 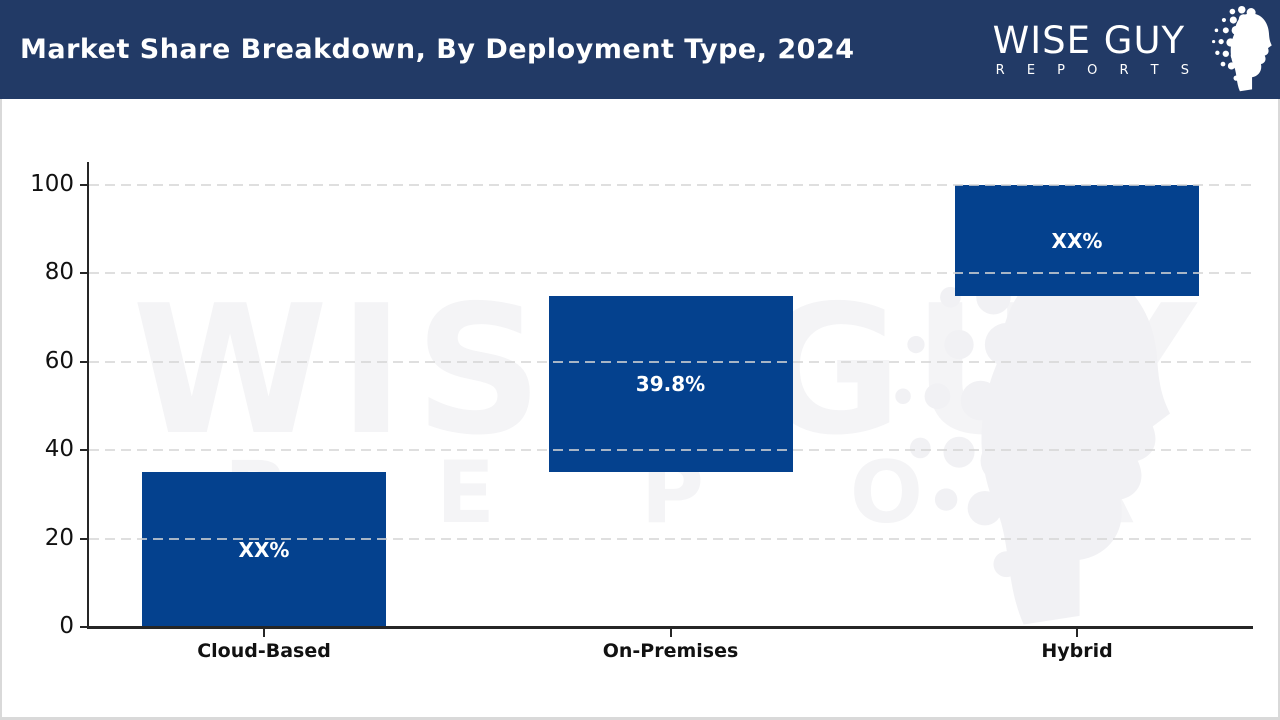 What do you see at coordinates (670, 627) in the screenshot?
I see `x-axis-line` at bounding box center [670, 627].